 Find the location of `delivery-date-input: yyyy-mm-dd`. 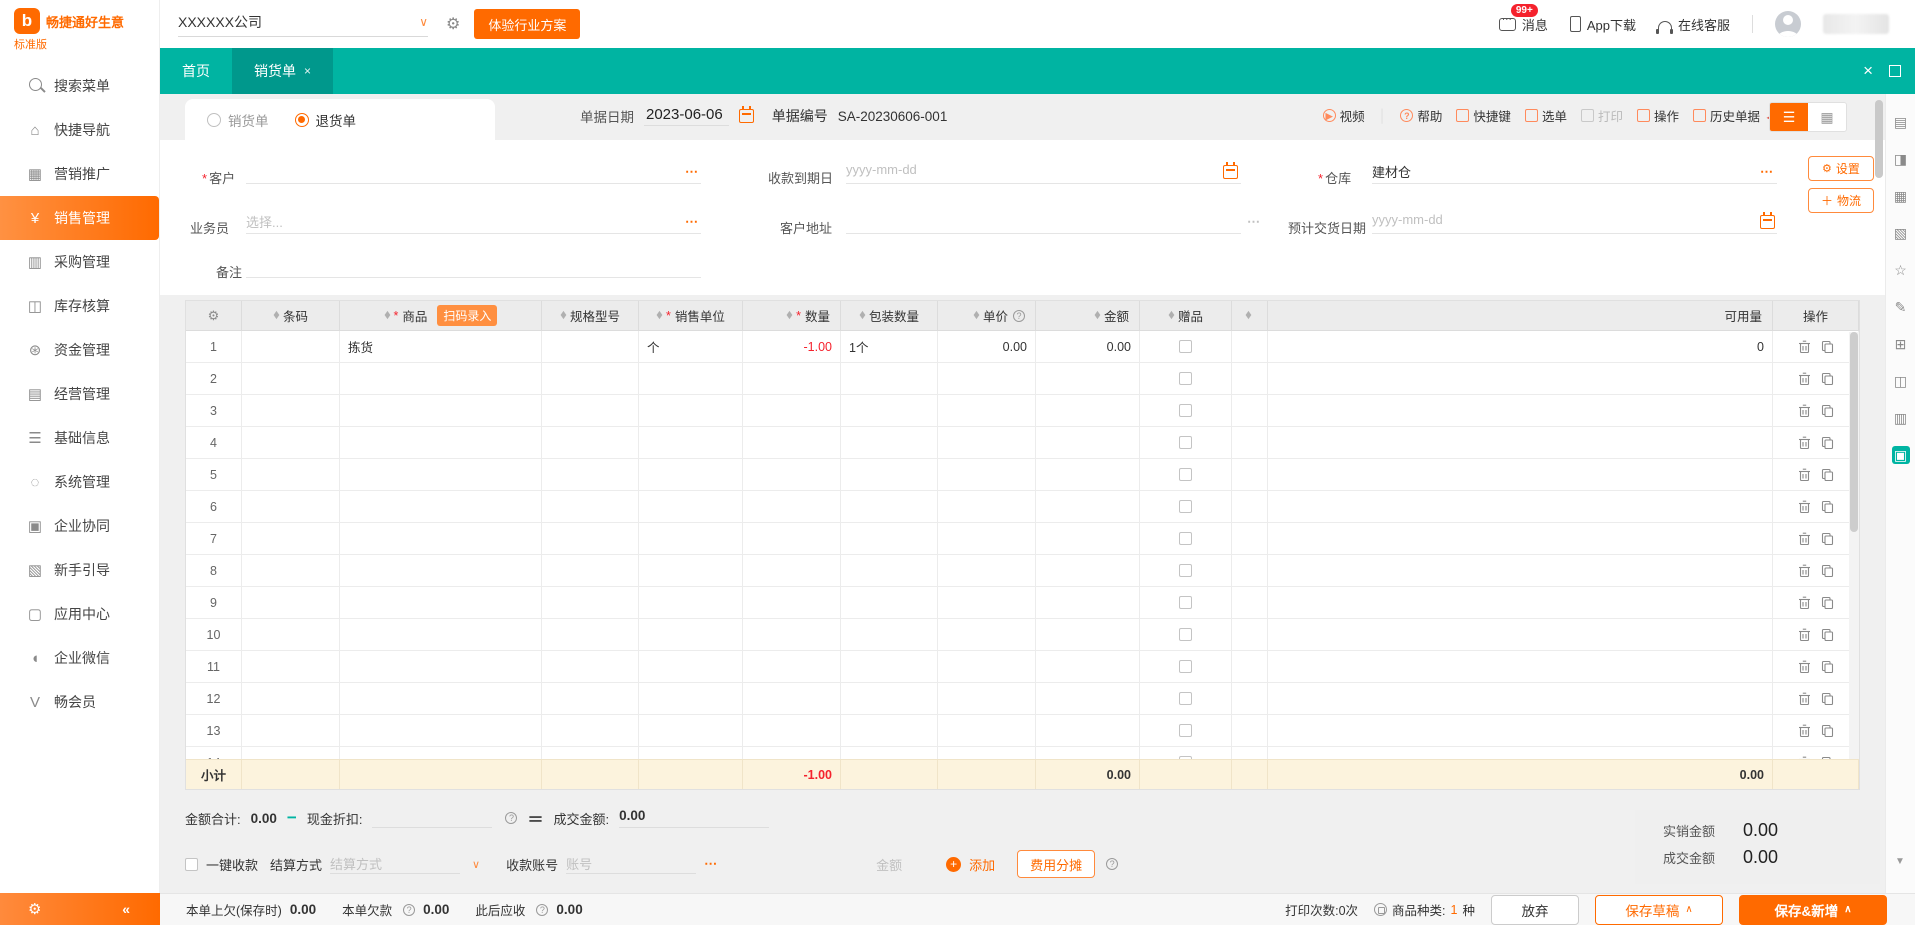

delivery-date-input: yyyy-mm-dd is located at coordinates (1574, 223).